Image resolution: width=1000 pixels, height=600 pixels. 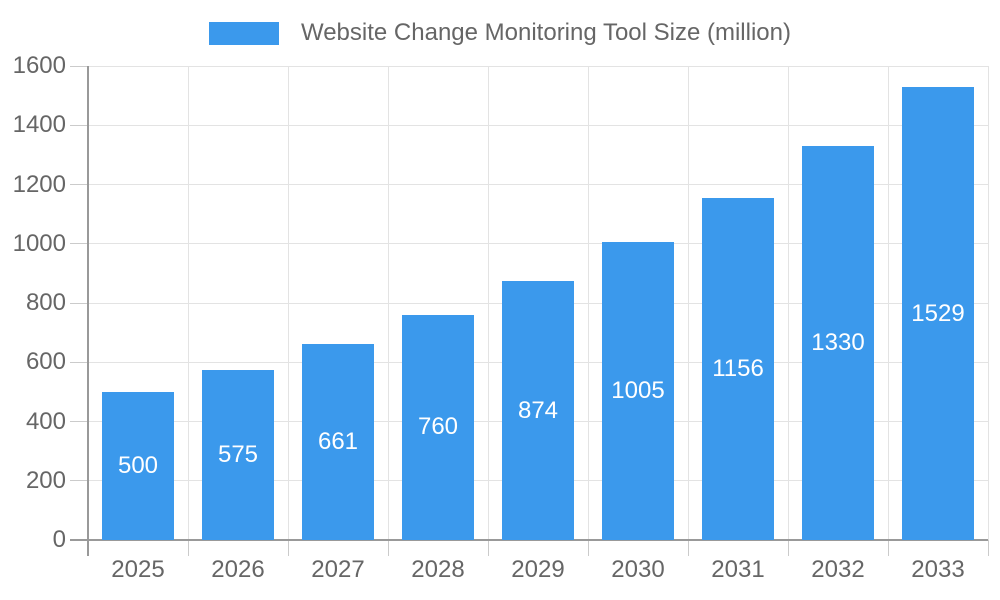 I want to click on x-axis-label: 2030, so click(x=638, y=569).